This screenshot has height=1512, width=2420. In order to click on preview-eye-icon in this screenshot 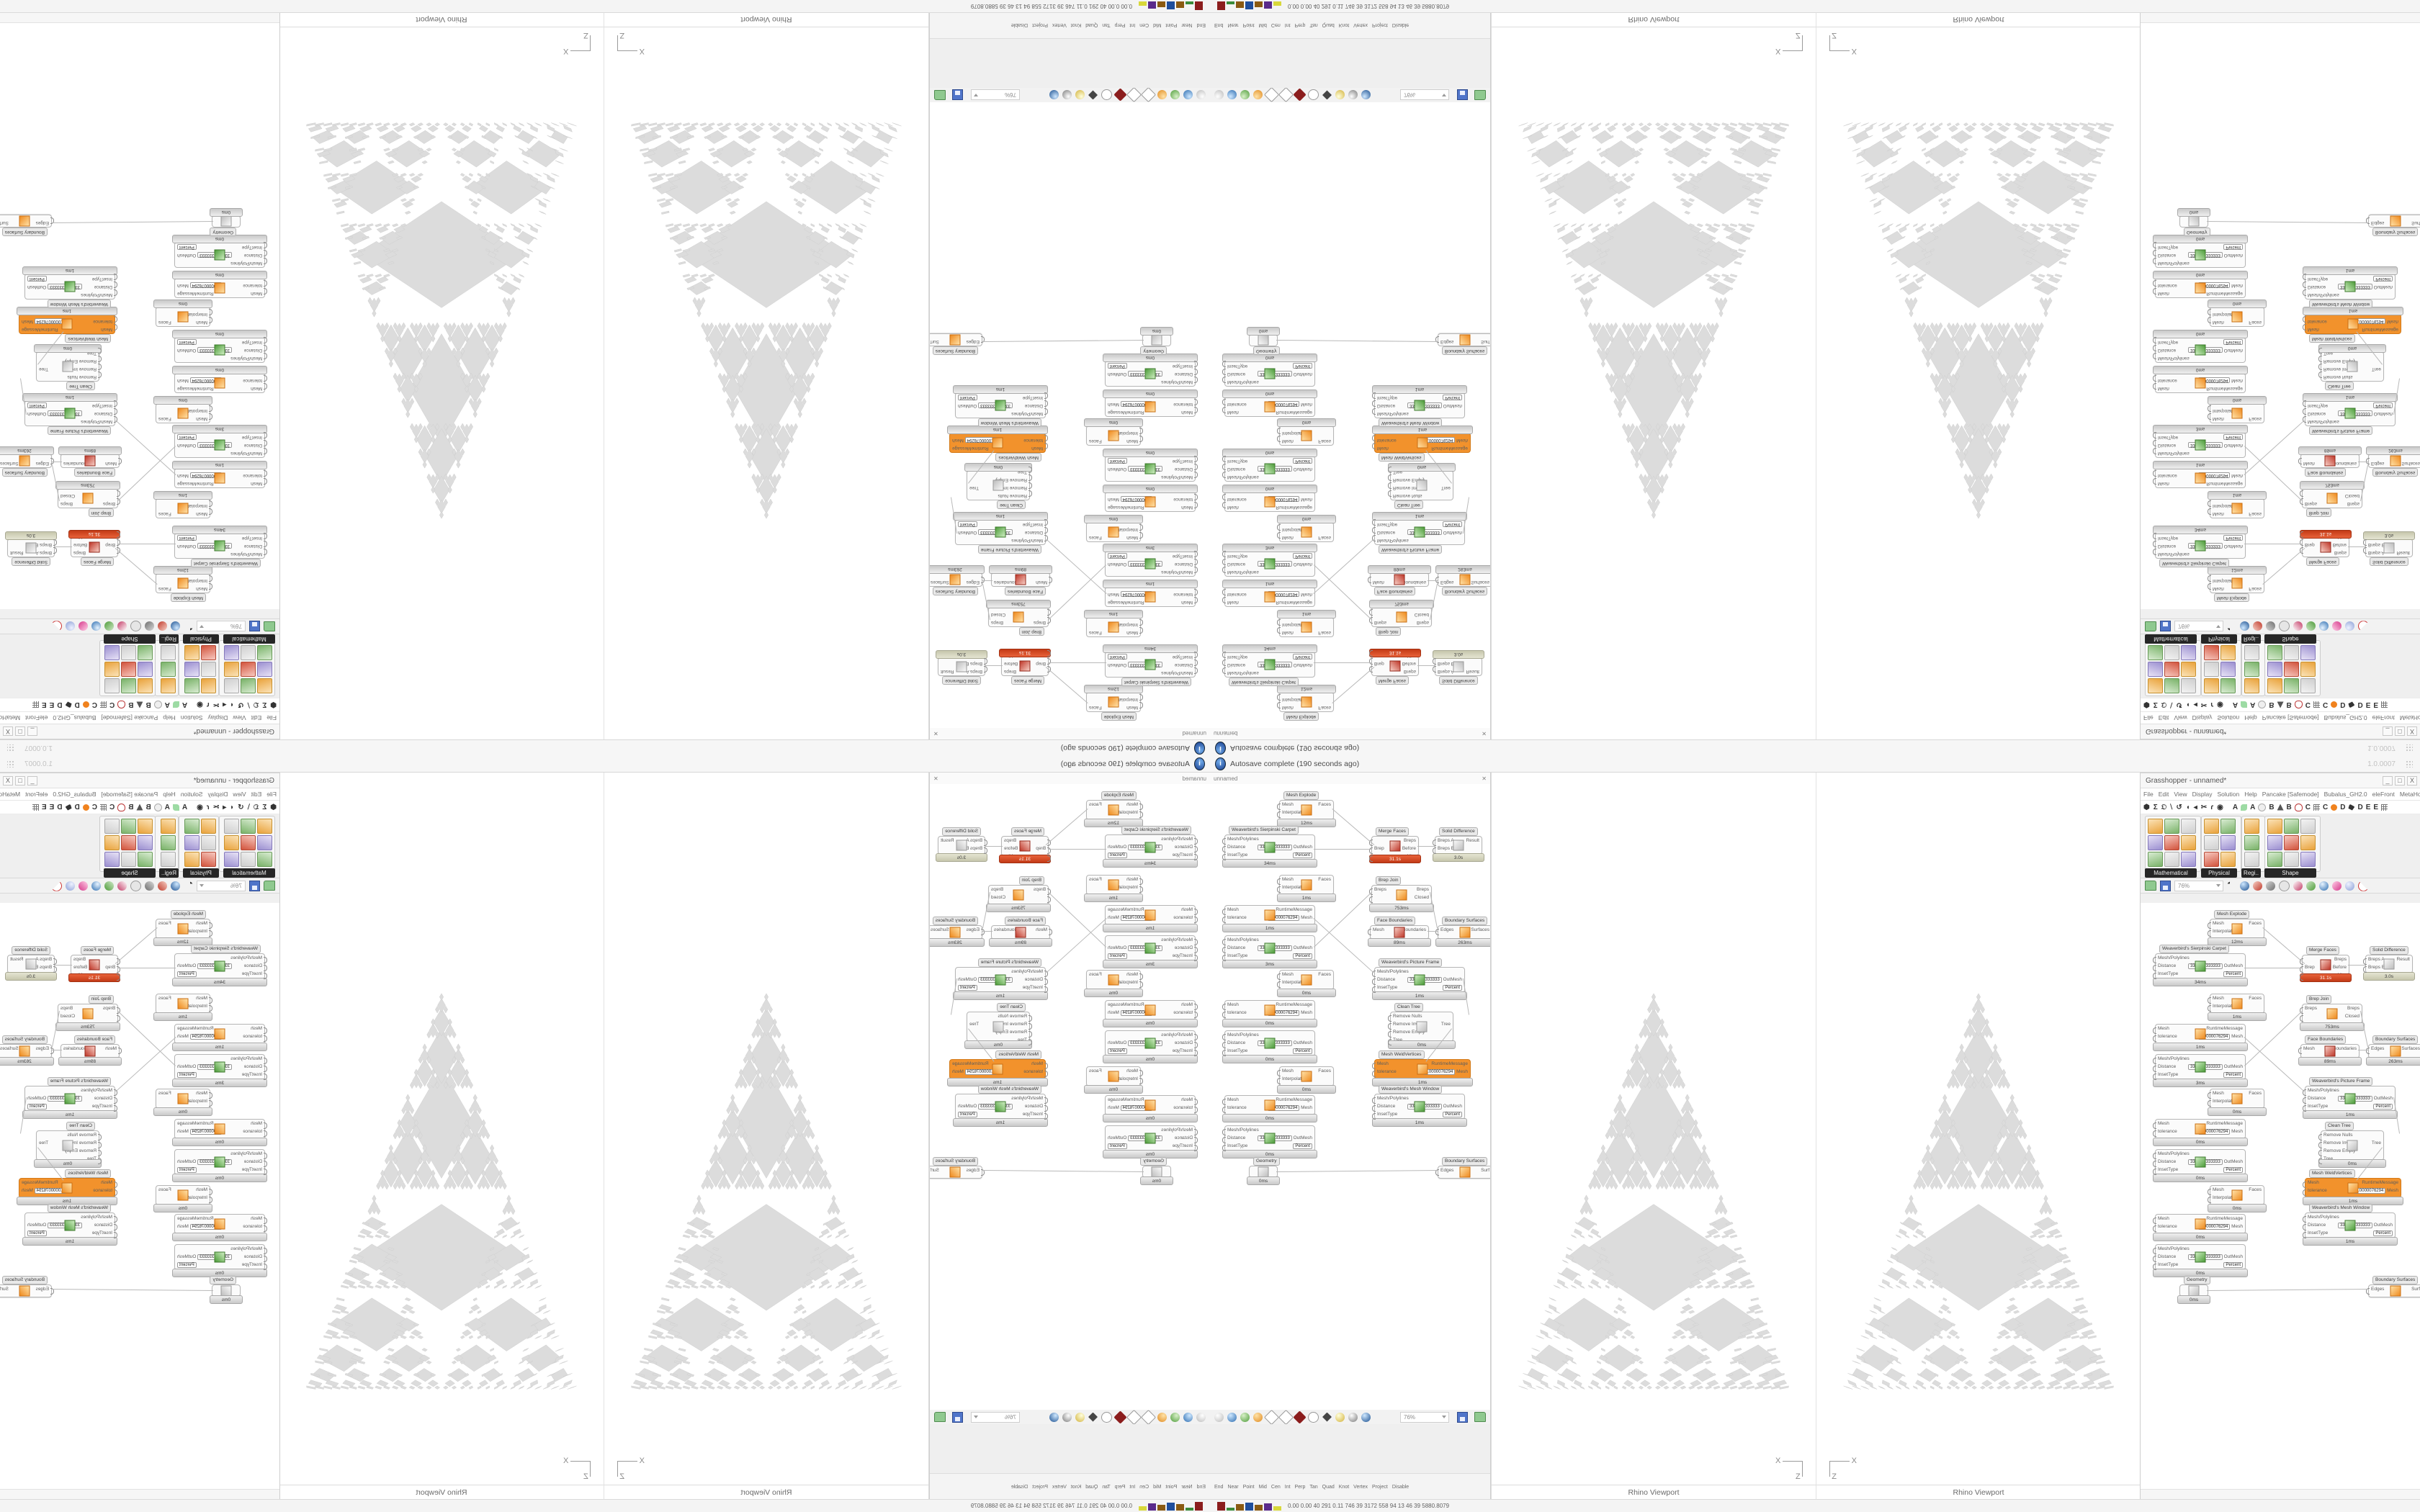, I will do `click(2244, 626)`.